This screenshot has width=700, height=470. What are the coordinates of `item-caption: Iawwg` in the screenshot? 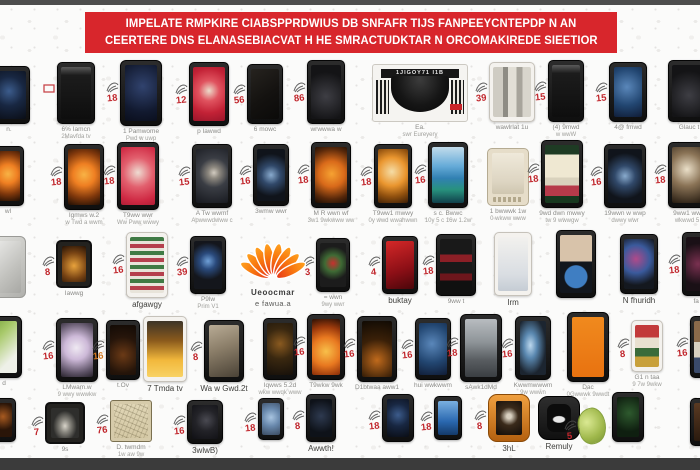 It's located at (74, 294).